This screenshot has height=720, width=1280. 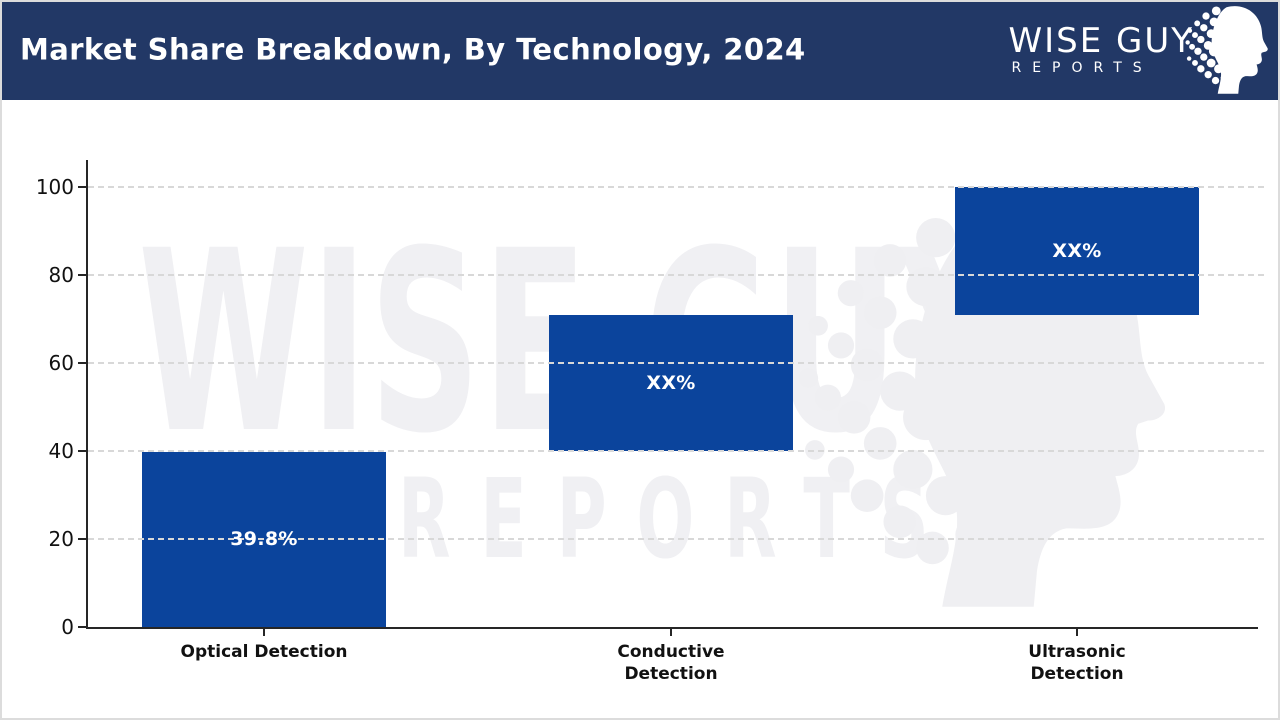 I want to click on logo-wordmark-line2: REPORTS, so click(x=1082, y=67).